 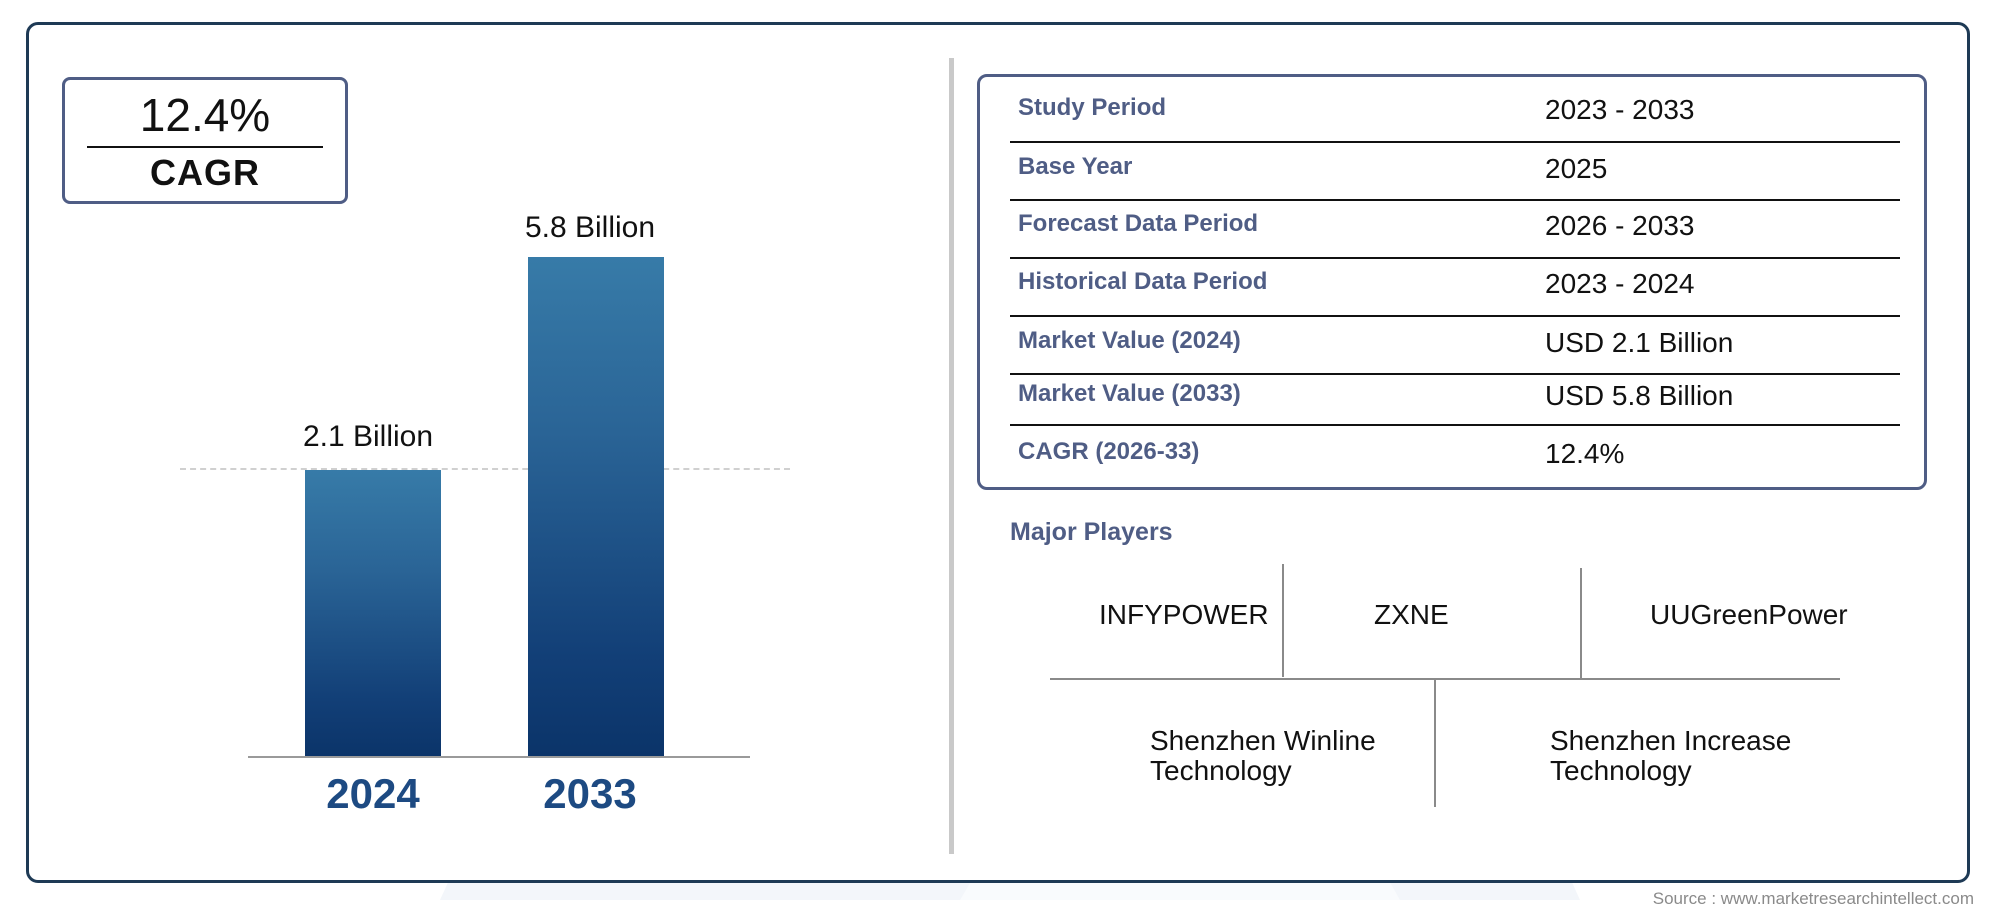 I want to click on row-label: CAGR (2026-33), so click(x=1109, y=451).